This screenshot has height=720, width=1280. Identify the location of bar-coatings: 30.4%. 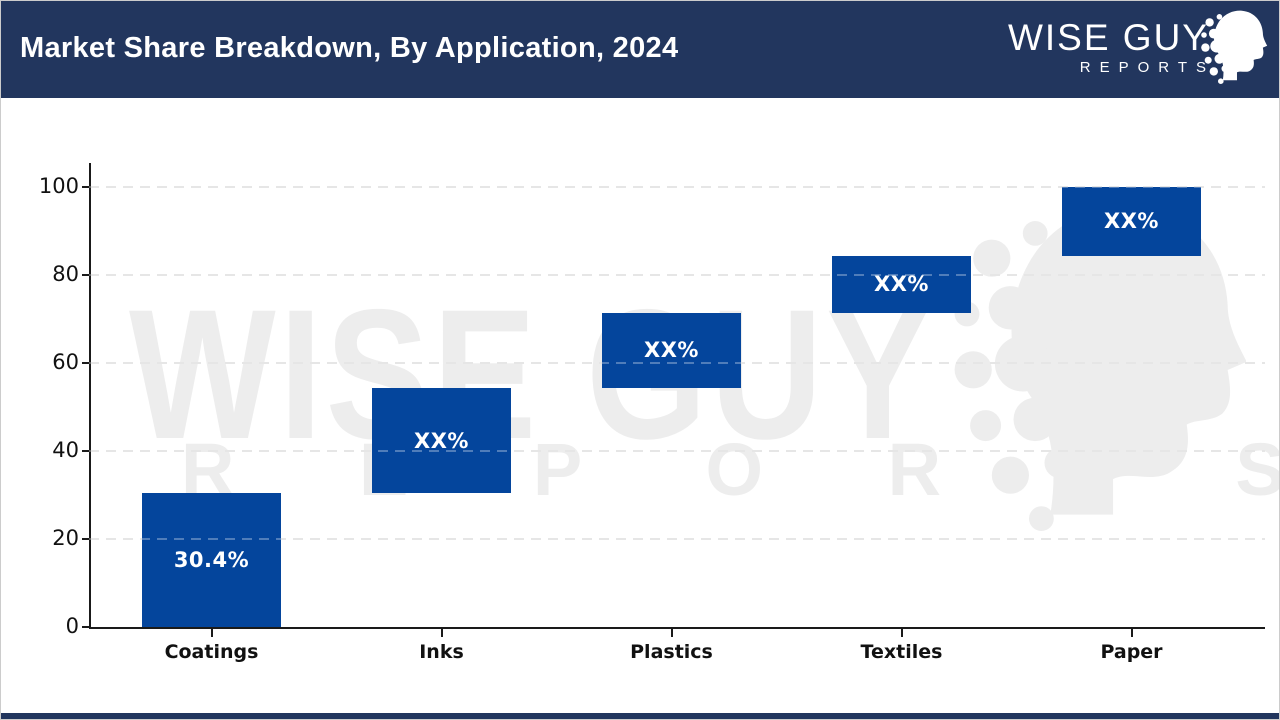
(211, 560).